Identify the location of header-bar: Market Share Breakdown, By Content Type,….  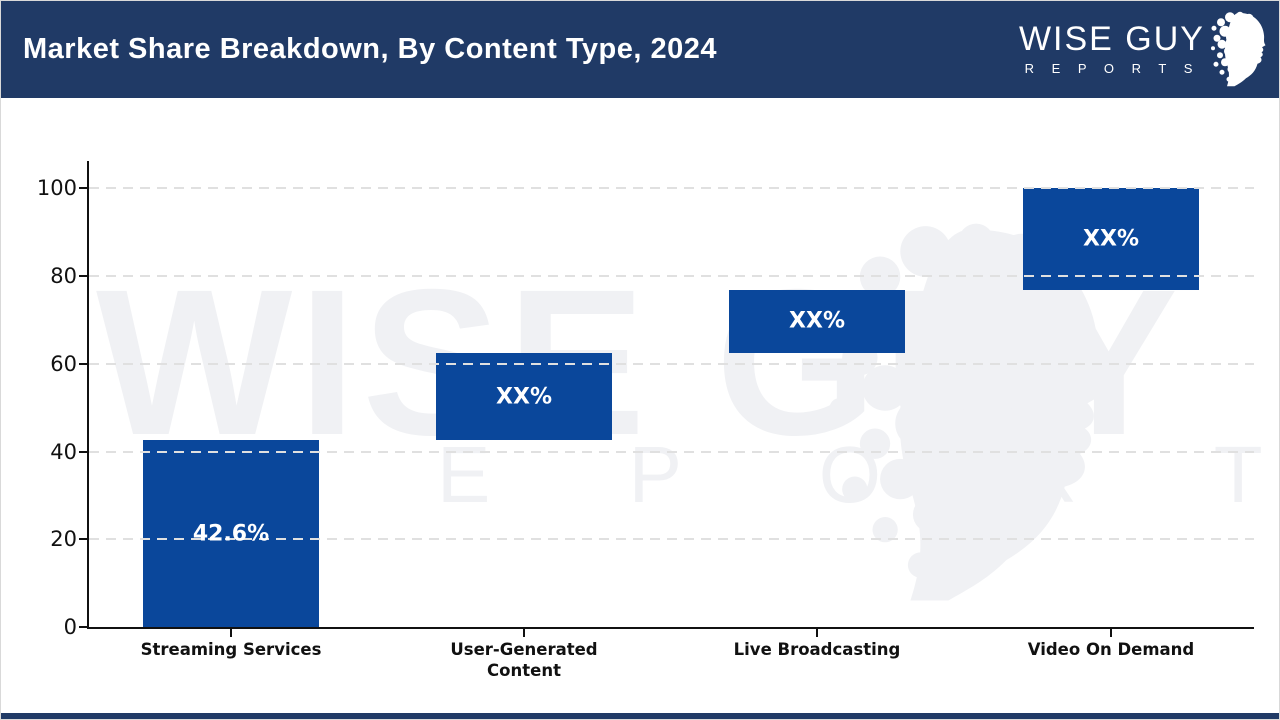
(640, 49).